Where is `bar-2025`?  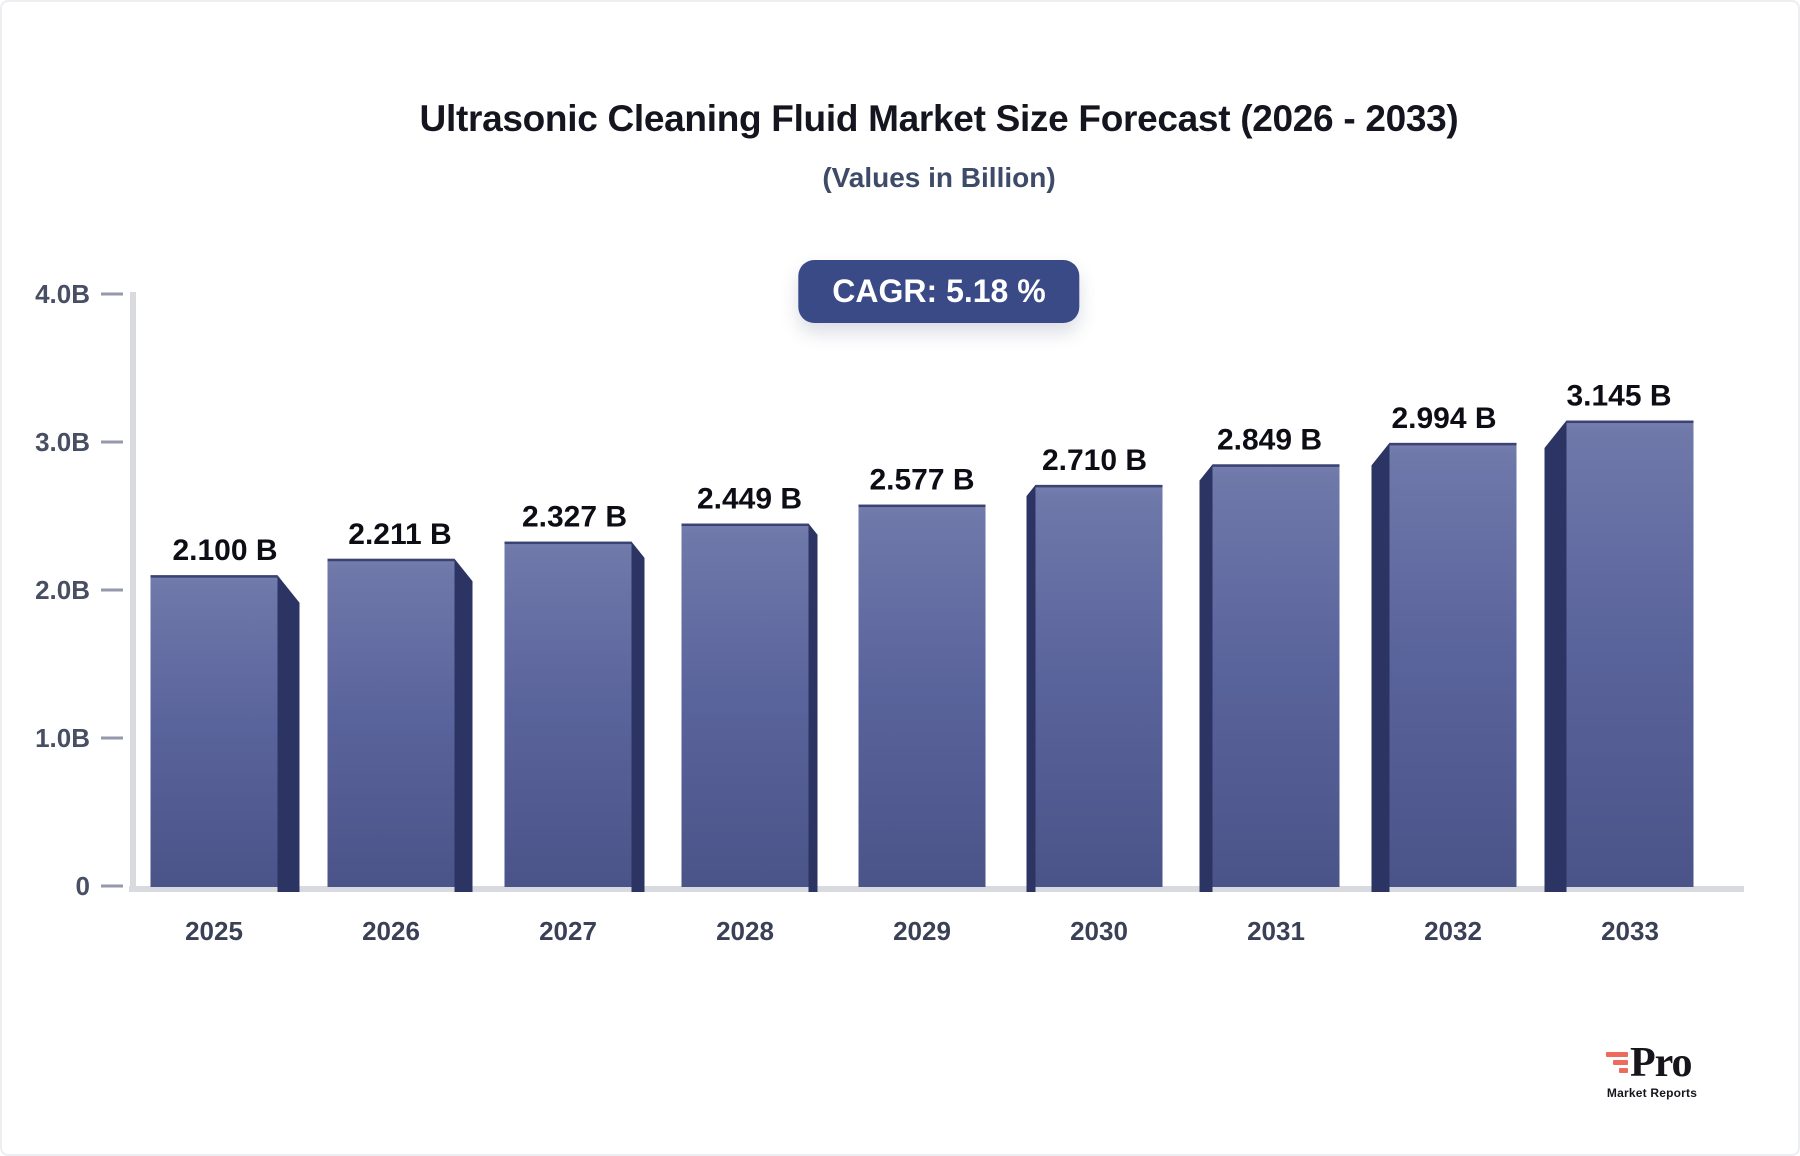
bar-2025 is located at coordinates (225, 733).